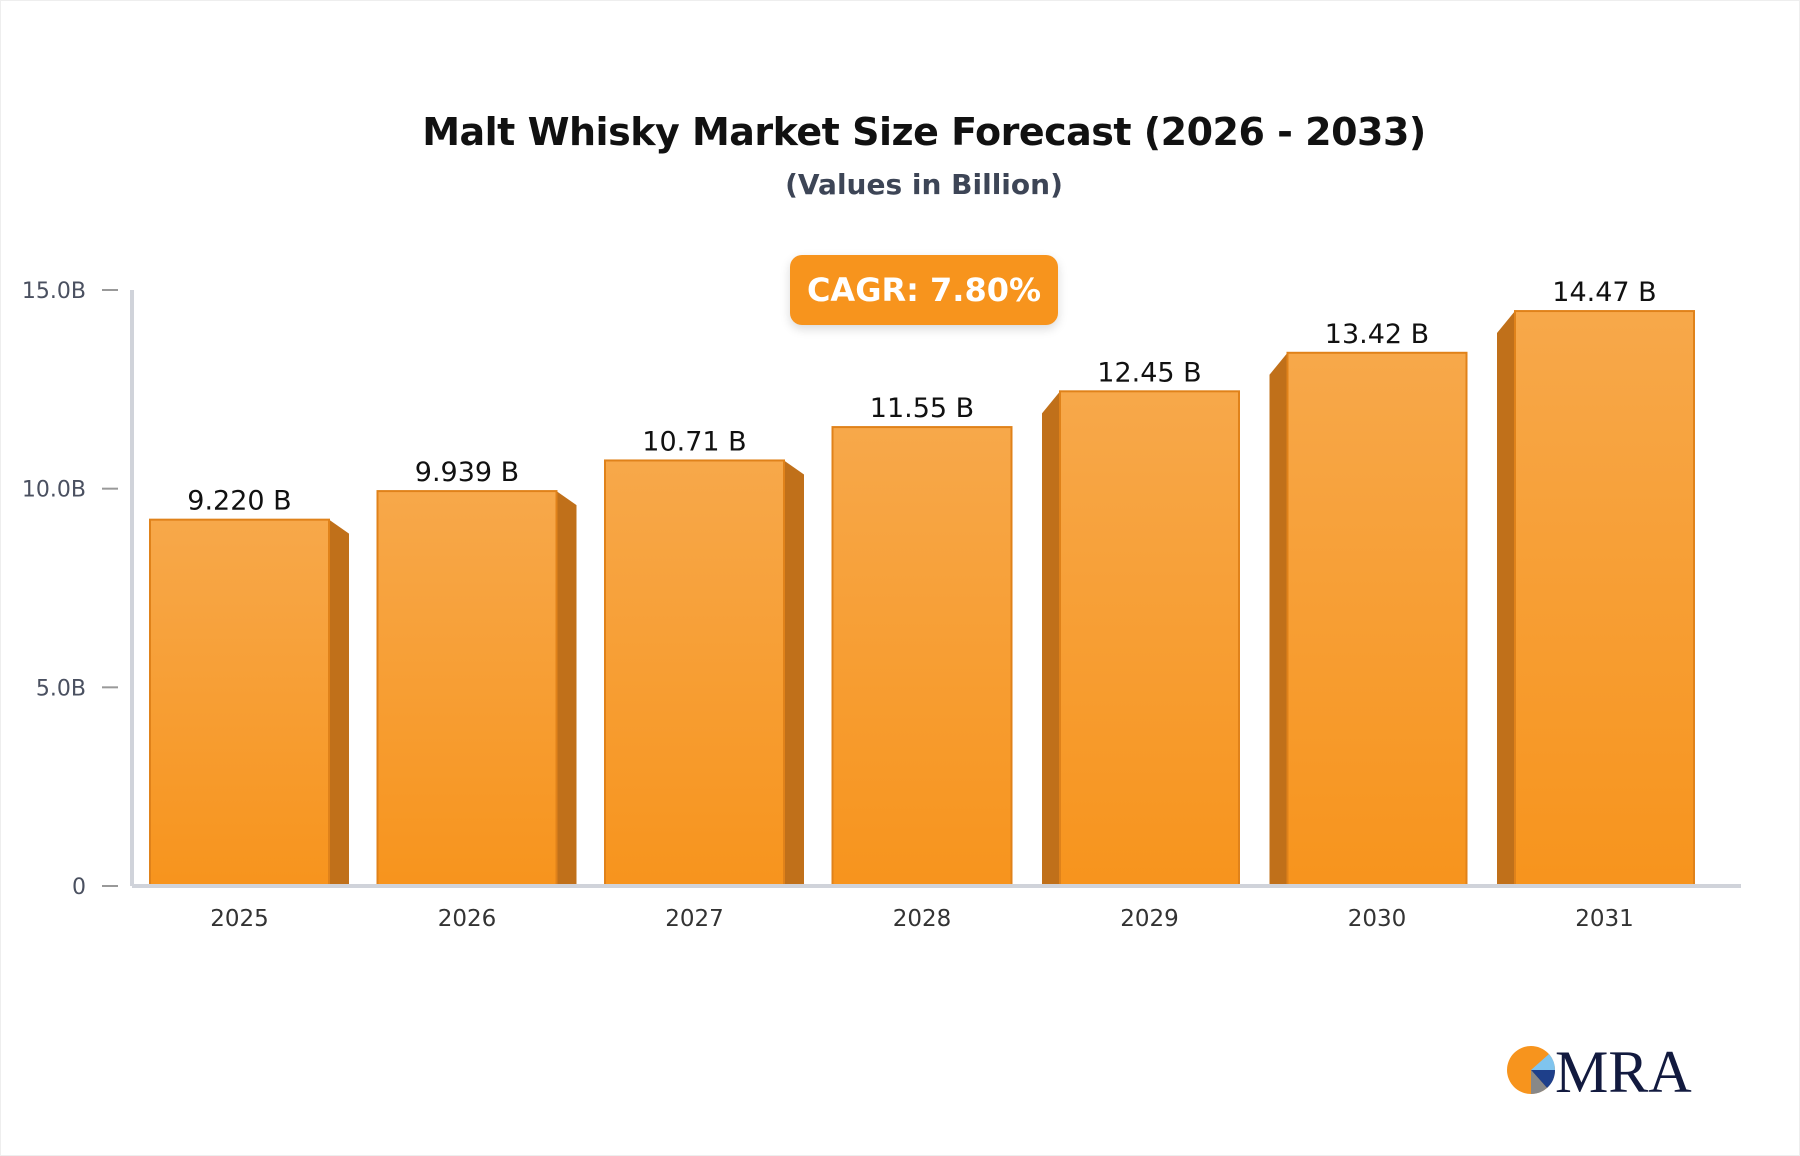  Describe the element at coordinates (1623, 1070) in the screenshot. I see `svg-text: MRA` at that location.